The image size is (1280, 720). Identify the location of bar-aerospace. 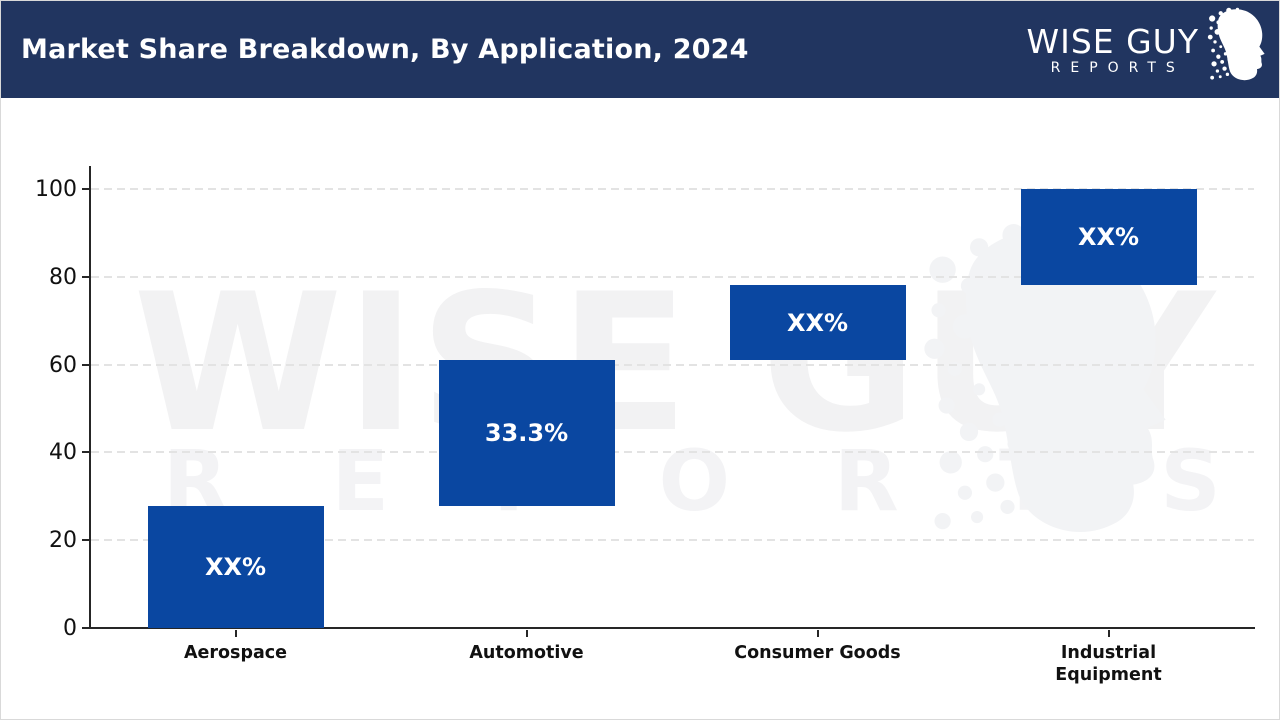
(235, 567).